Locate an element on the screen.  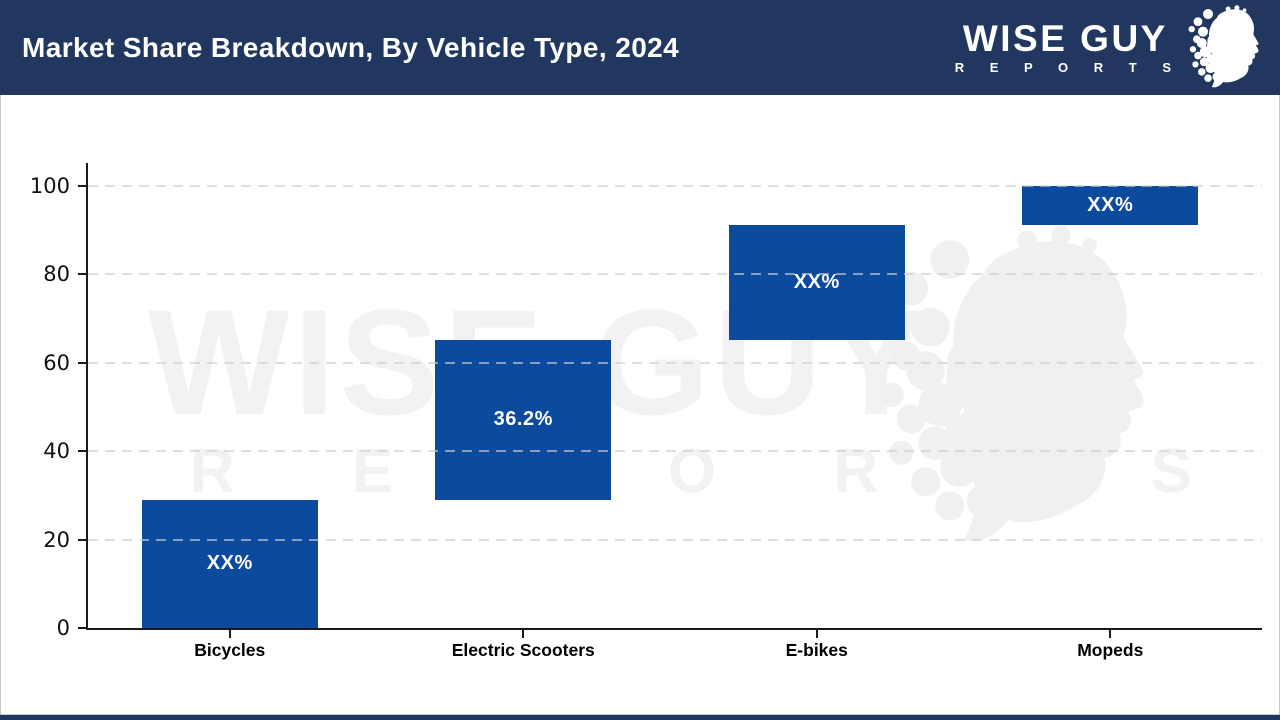
y-axis-line is located at coordinates (87, 396).